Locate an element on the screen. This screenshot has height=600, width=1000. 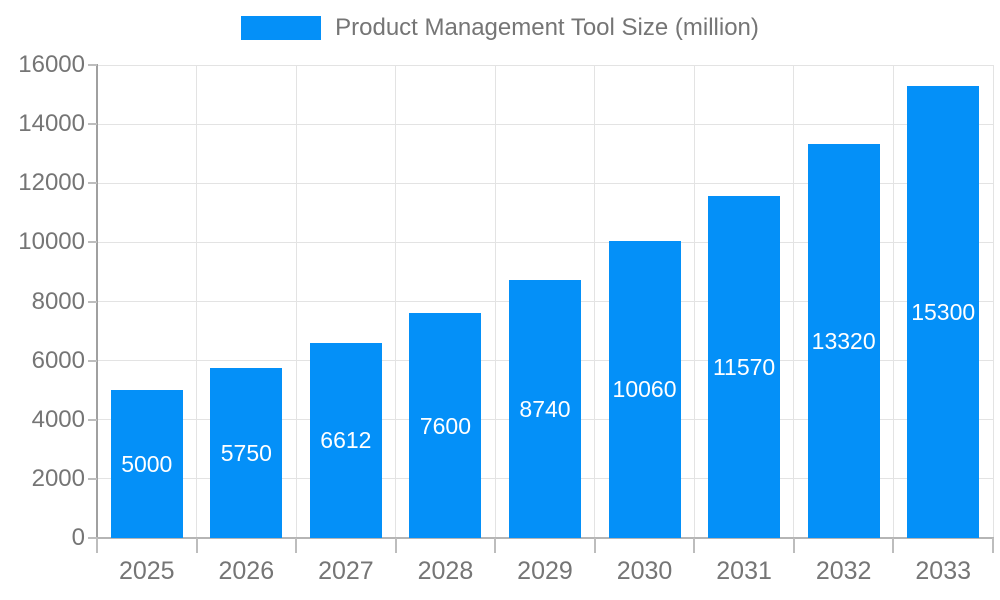
x-tick-label: 2030 is located at coordinates (644, 571).